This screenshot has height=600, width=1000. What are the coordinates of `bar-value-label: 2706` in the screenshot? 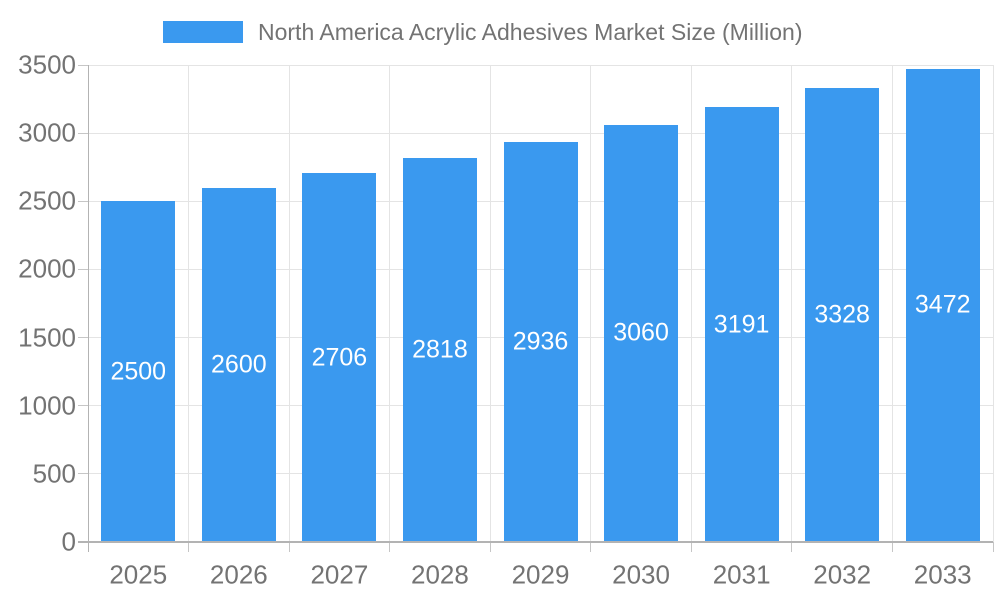 It's located at (339, 357).